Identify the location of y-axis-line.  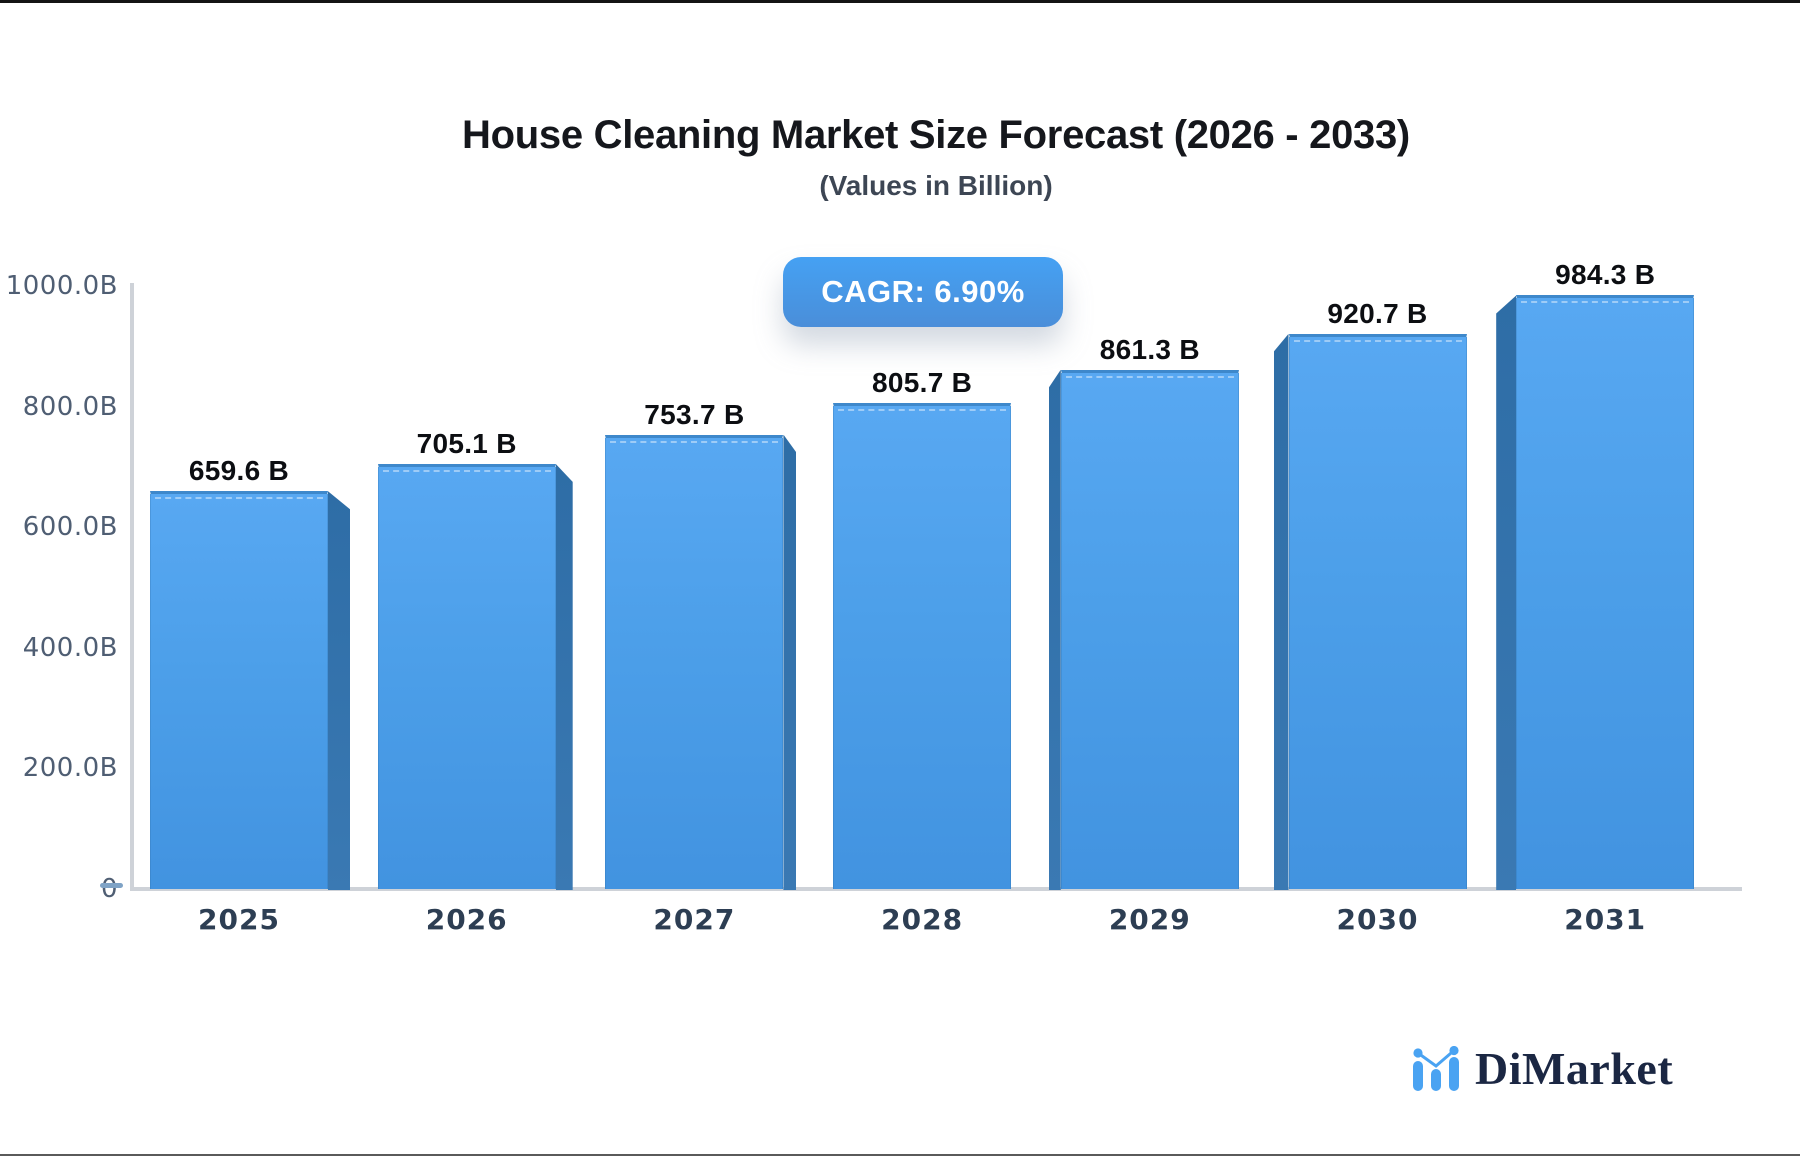
(132, 587).